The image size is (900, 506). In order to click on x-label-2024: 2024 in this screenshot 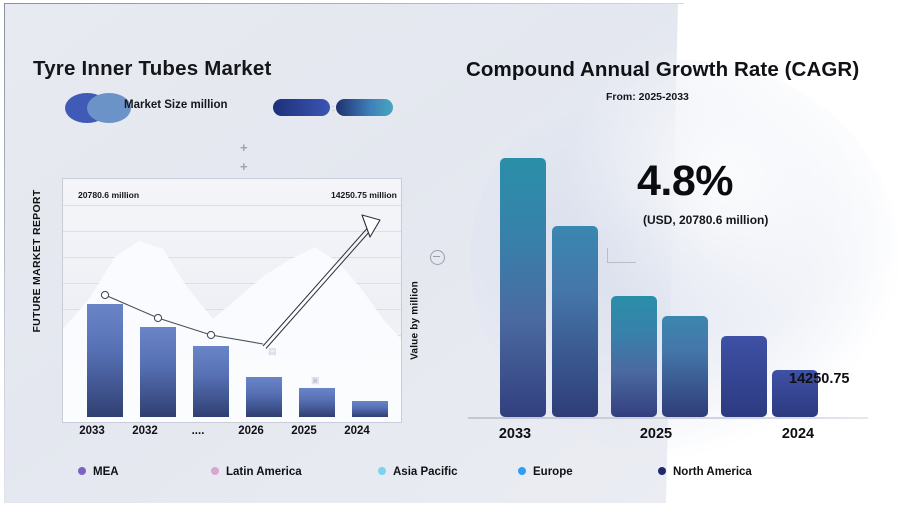, I will do `click(357, 431)`.